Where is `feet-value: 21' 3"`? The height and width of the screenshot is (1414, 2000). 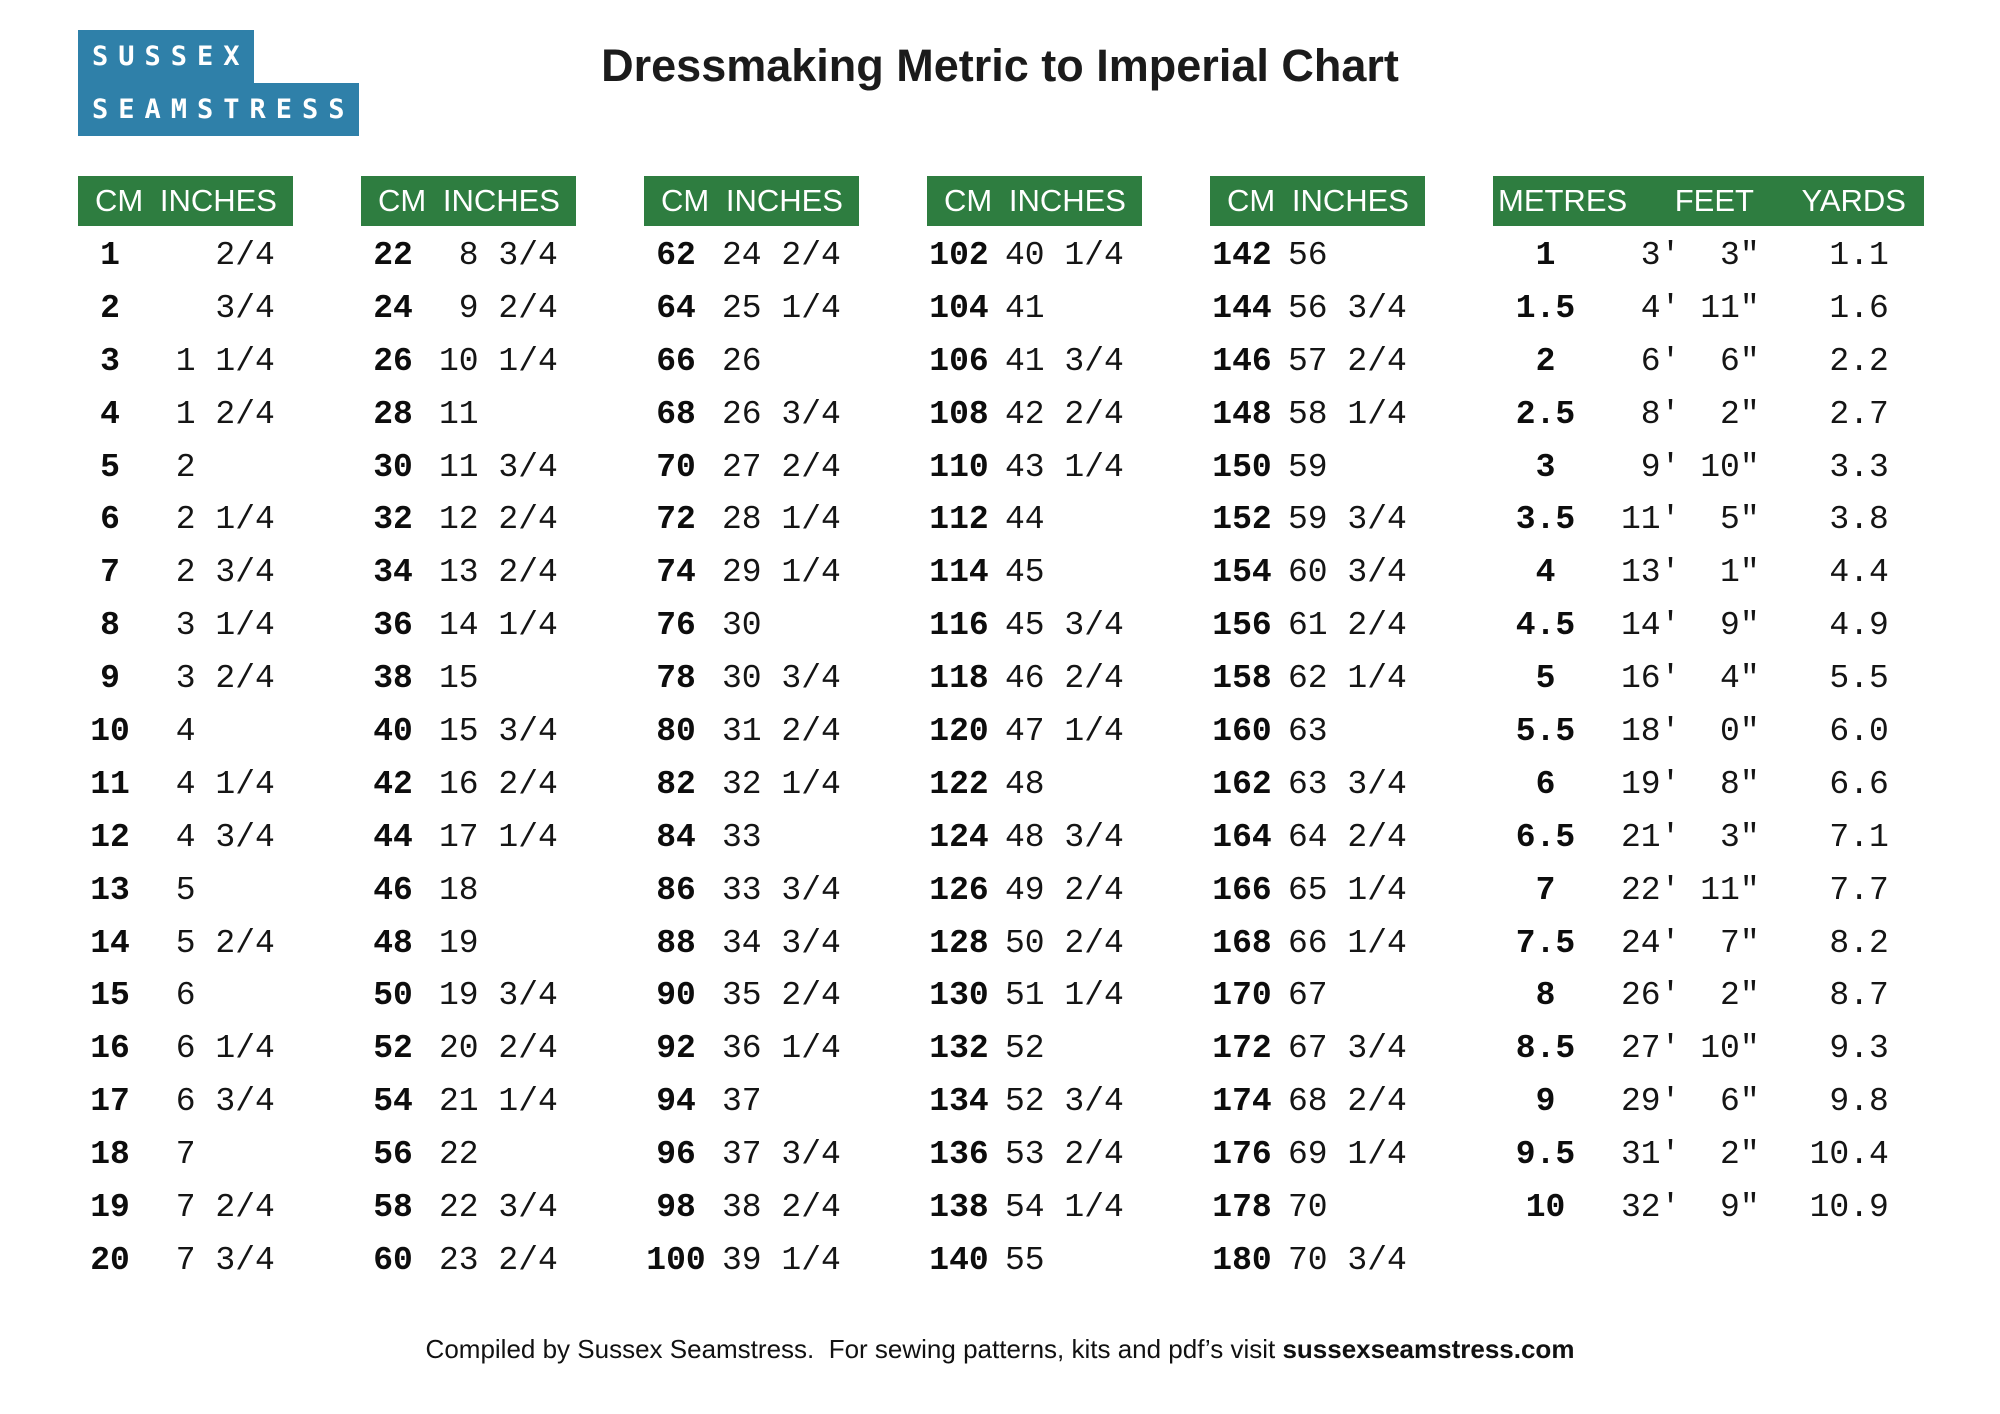
feet-value: 21' 3" is located at coordinates (1690, 837).